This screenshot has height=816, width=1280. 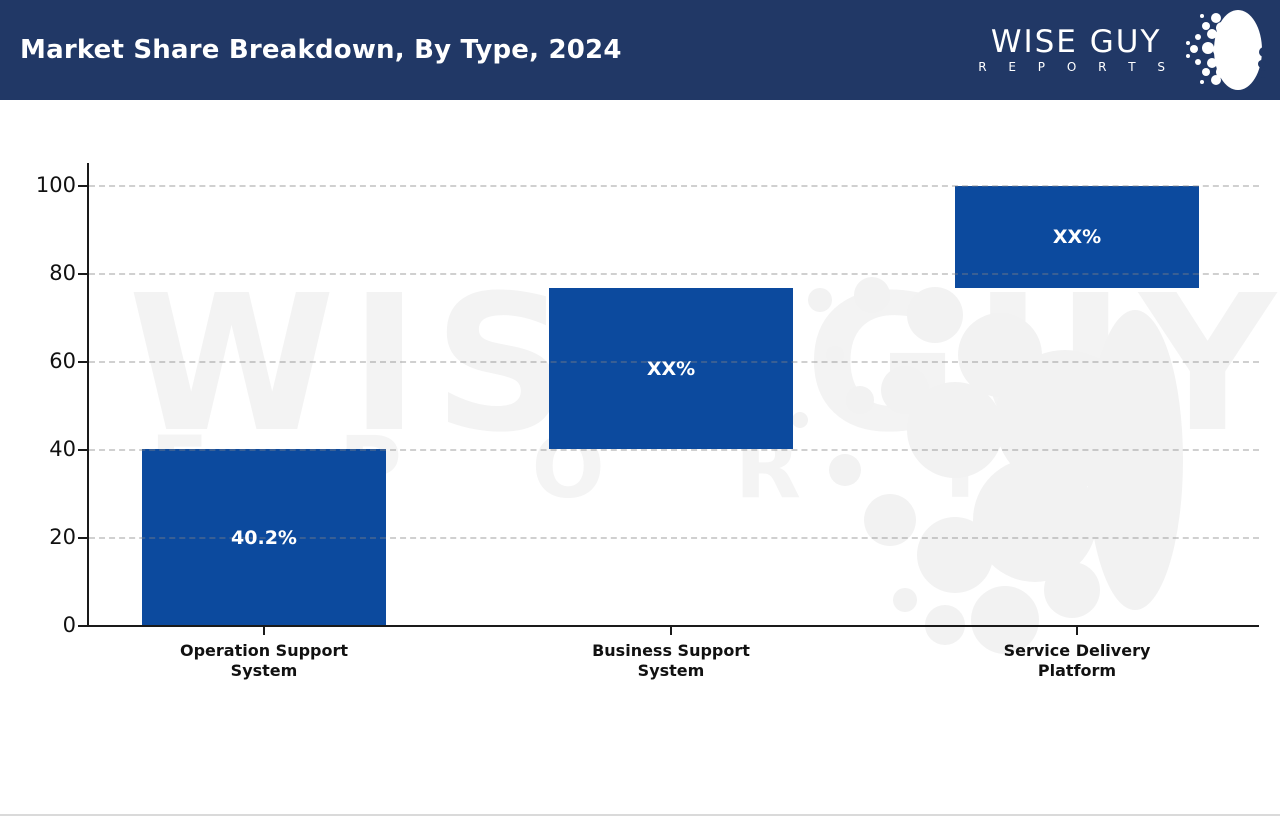 What do you see at coordinates (1226, 50) in the screenshot?
I see `logo-head-icon` at bounding box center [1226, 50].